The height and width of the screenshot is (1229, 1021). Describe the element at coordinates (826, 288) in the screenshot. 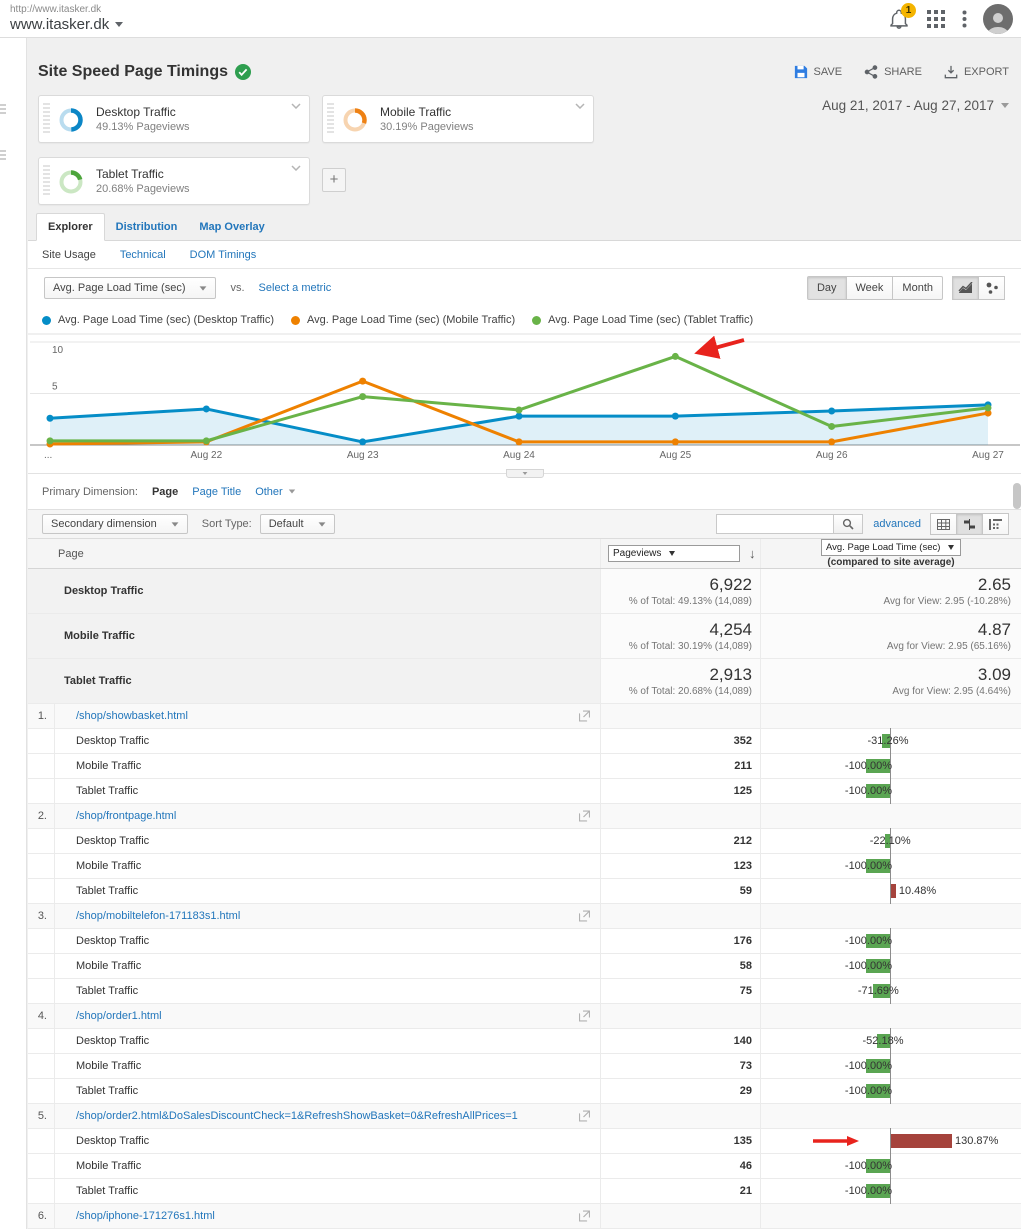

I see `granularity-day: Day` at that location.